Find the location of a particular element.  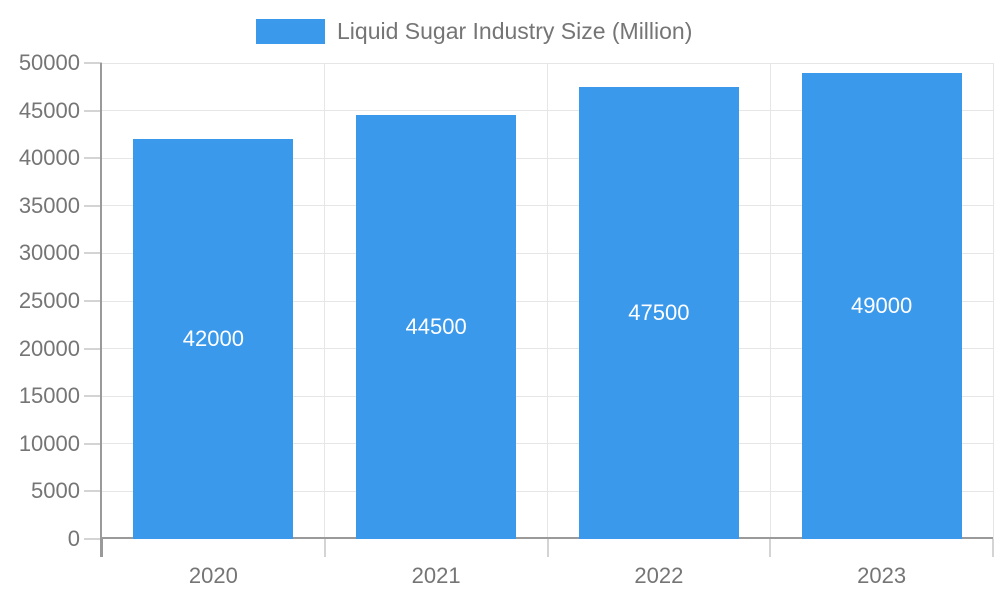

bar-value-label: 47500 is located at coordinates (659, 312).